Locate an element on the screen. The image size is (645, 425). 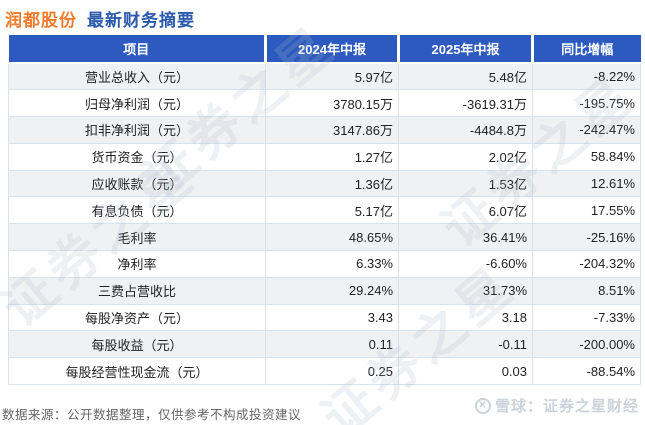
table-row: 毛利率 48.65% 36.41% -25.16% is located at coordinates (324, 237).